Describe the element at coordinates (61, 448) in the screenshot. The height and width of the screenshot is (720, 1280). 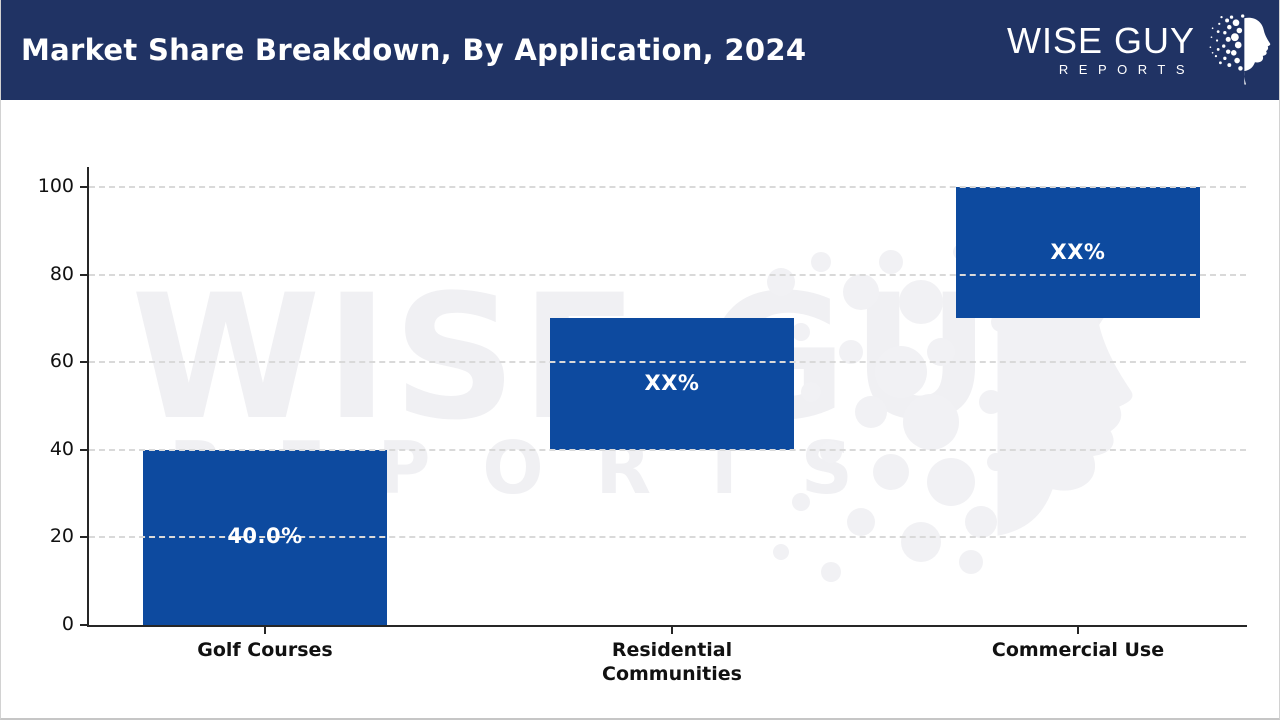
I see `y-tick-label-40: 40` at that location.